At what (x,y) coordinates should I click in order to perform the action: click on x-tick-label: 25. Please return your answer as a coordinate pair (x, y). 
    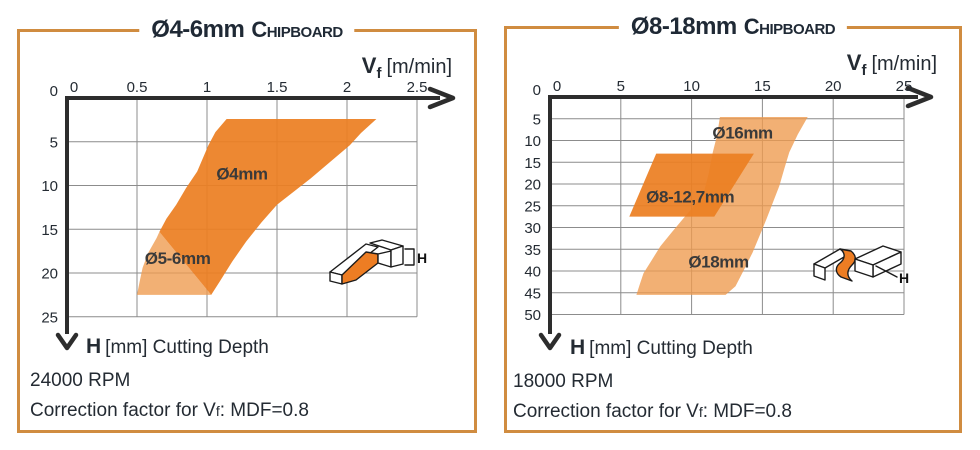
    Looking at the image, I should click on (904, 86).